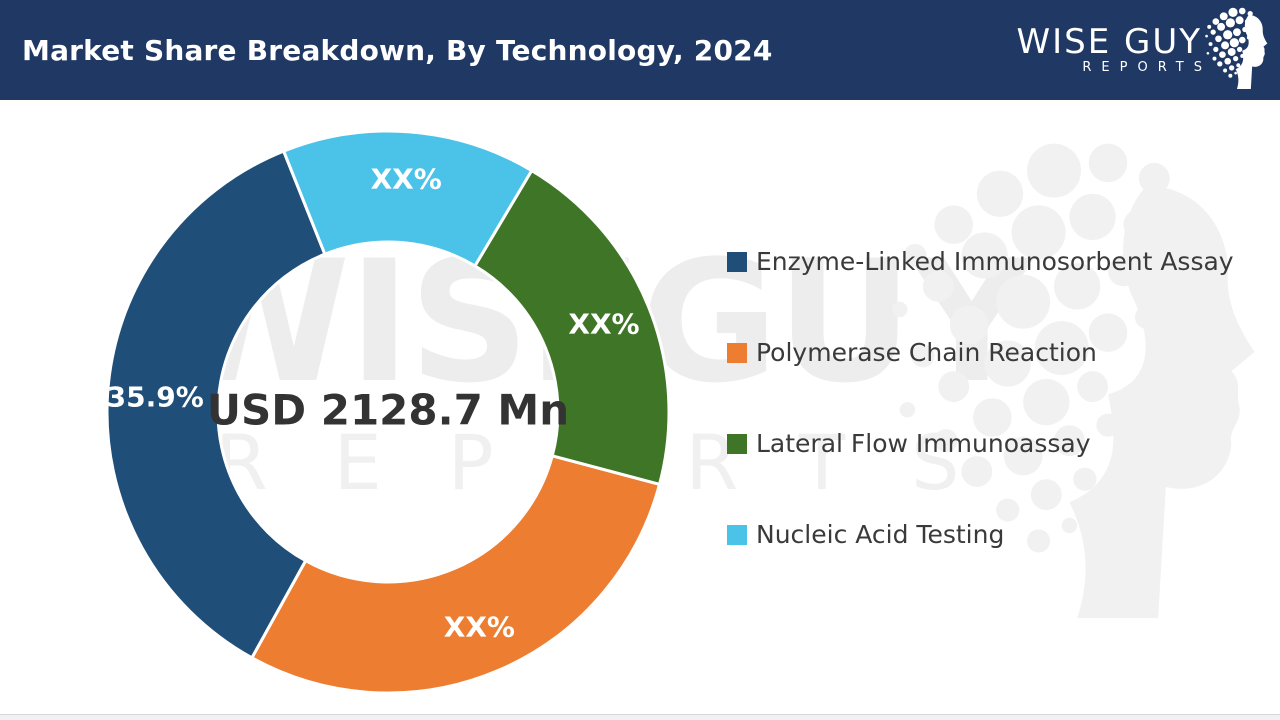  I want to click on slice-percent-label-3: XX%, so click(604, 324).